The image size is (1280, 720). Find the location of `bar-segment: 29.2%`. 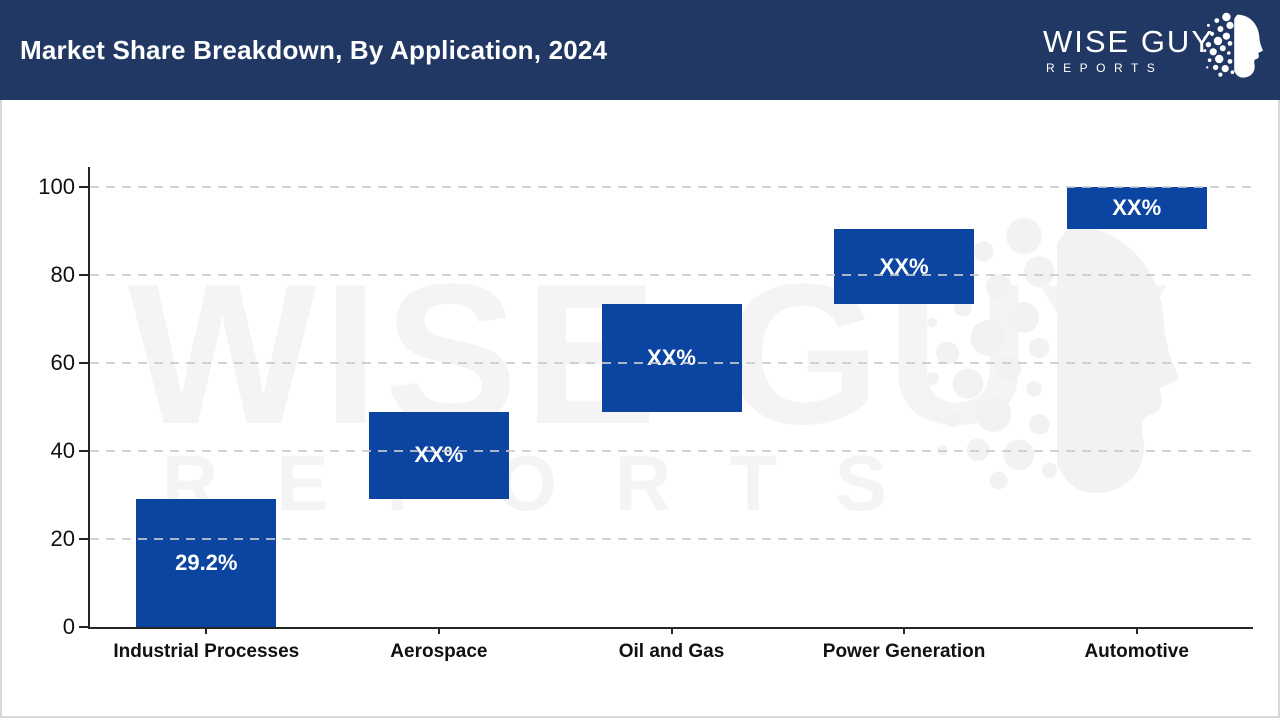

bar-segment: 29.2% is located at coordinates (206, 562).